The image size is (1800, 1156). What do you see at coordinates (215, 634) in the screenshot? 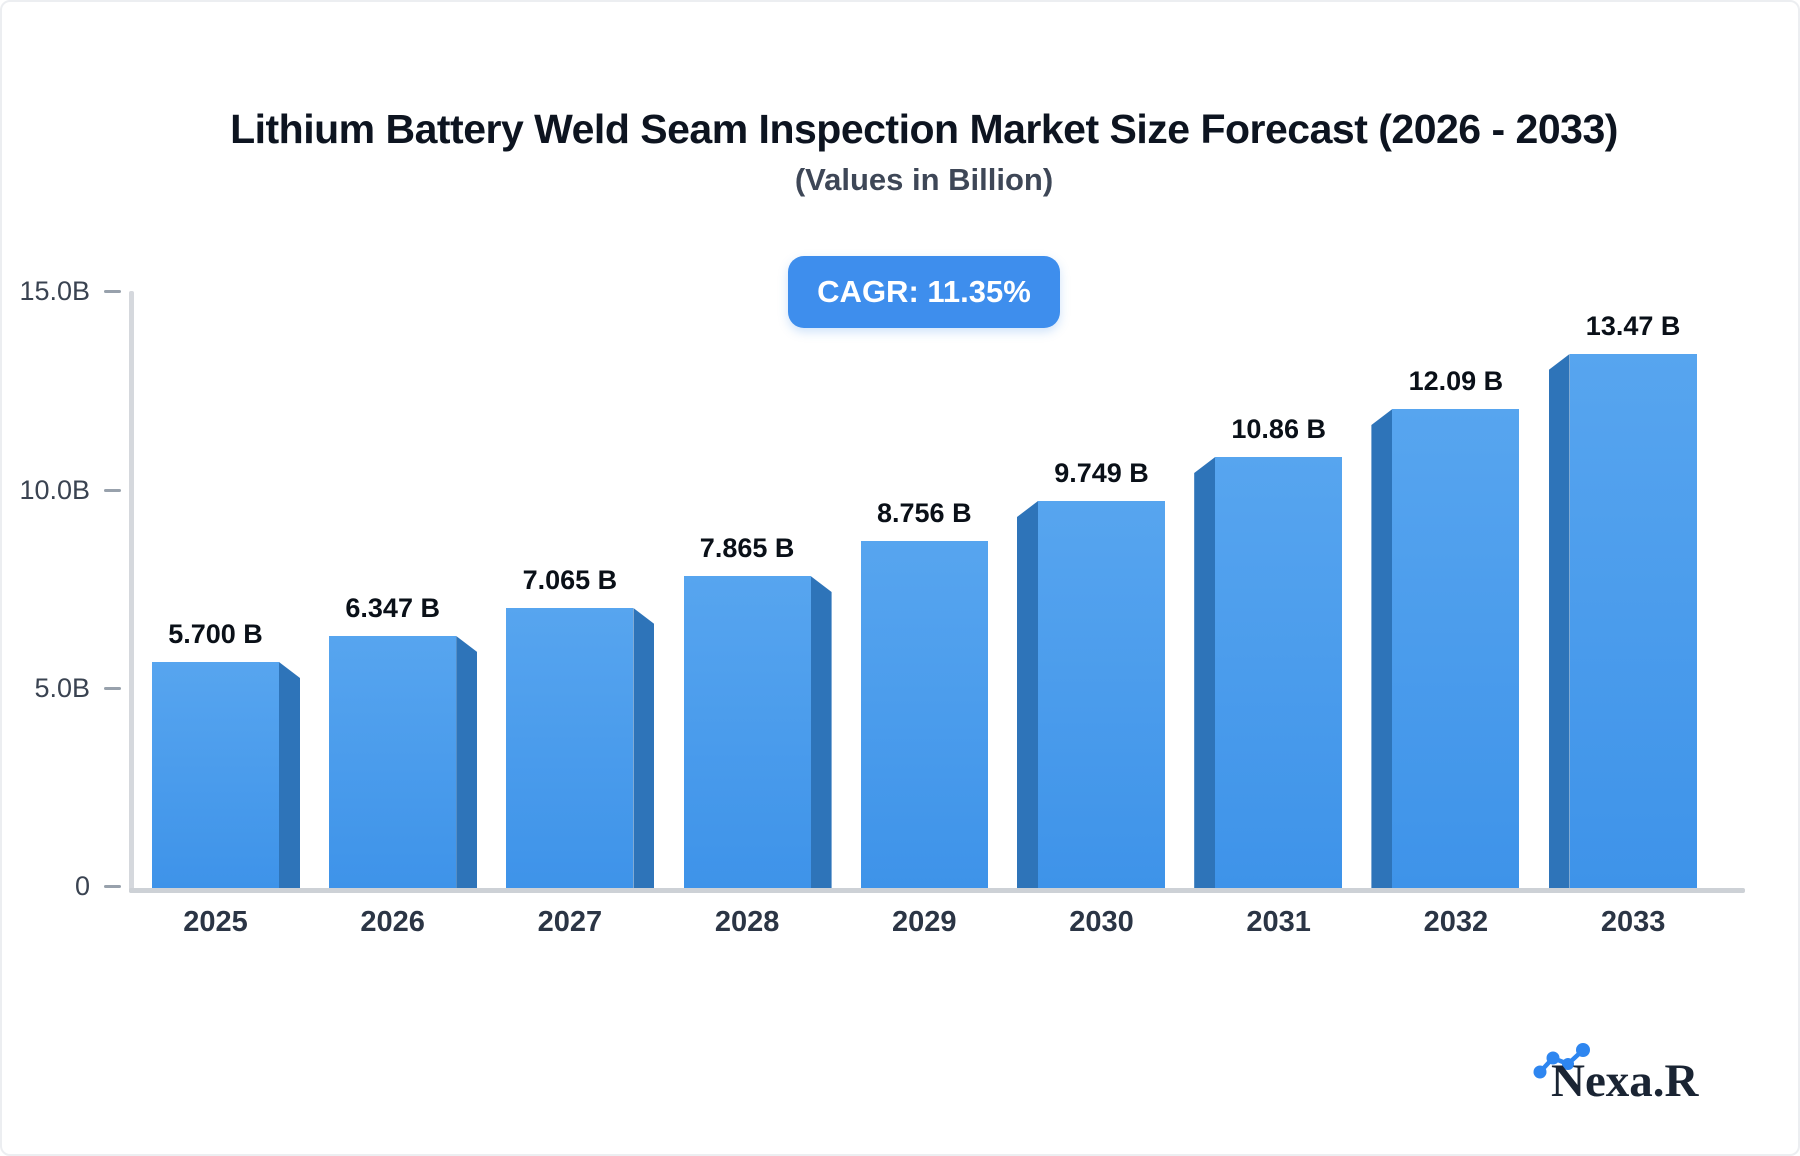
I see `bar-value-label: 5.700 B` at bounding box center [215, 634].